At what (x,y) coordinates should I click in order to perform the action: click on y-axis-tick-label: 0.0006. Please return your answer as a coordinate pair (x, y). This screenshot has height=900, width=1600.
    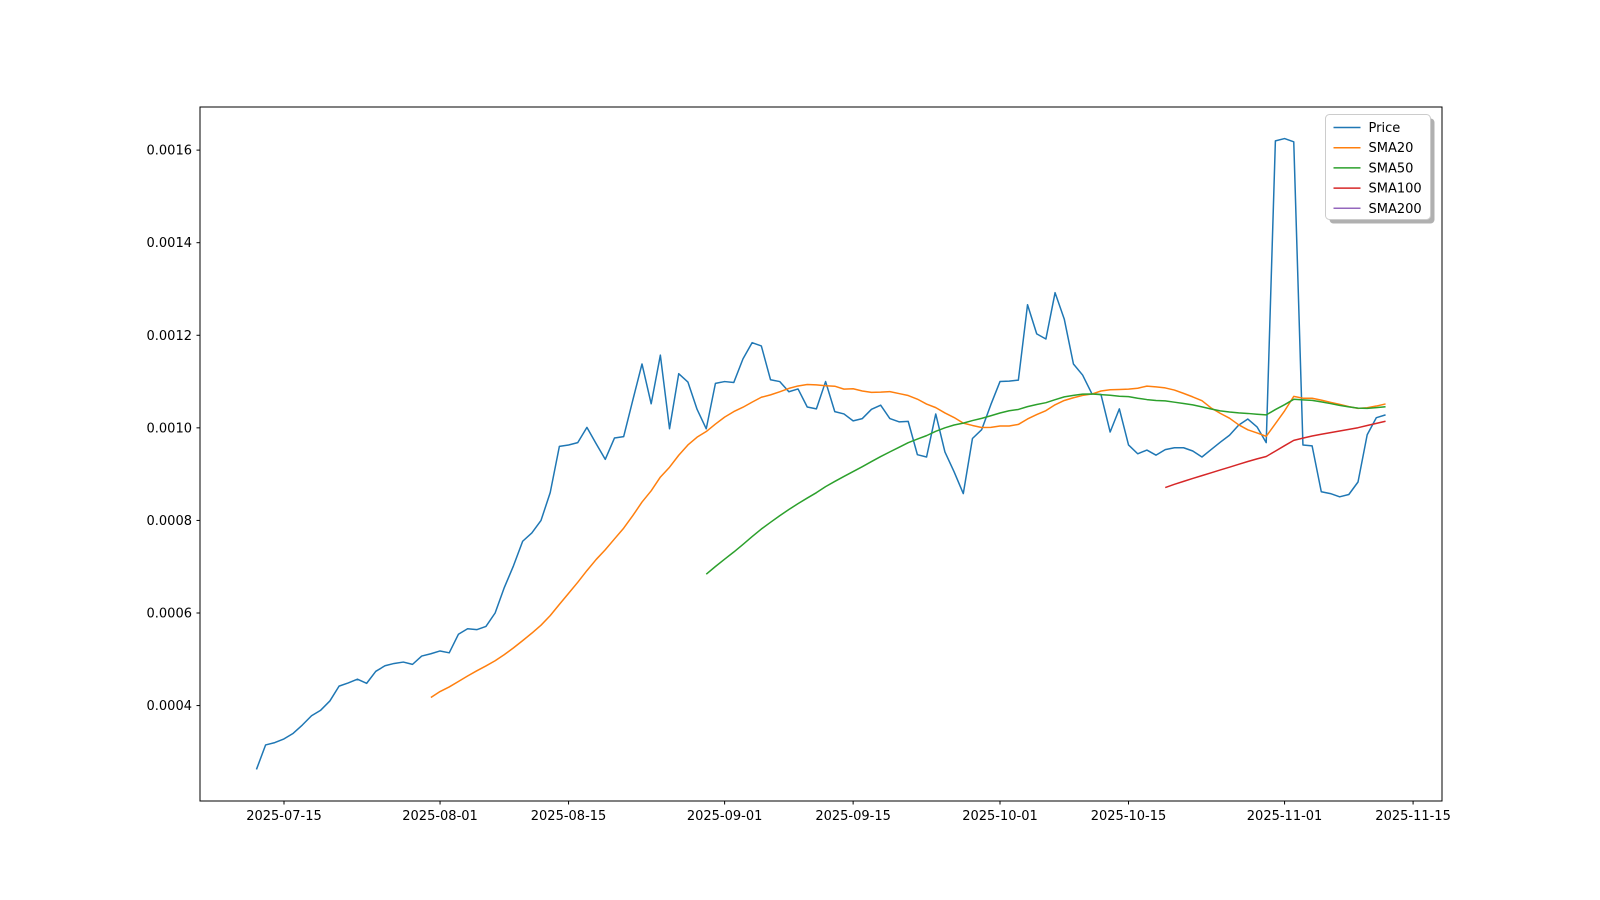
    Looking at the image, I should click on (170, 614).